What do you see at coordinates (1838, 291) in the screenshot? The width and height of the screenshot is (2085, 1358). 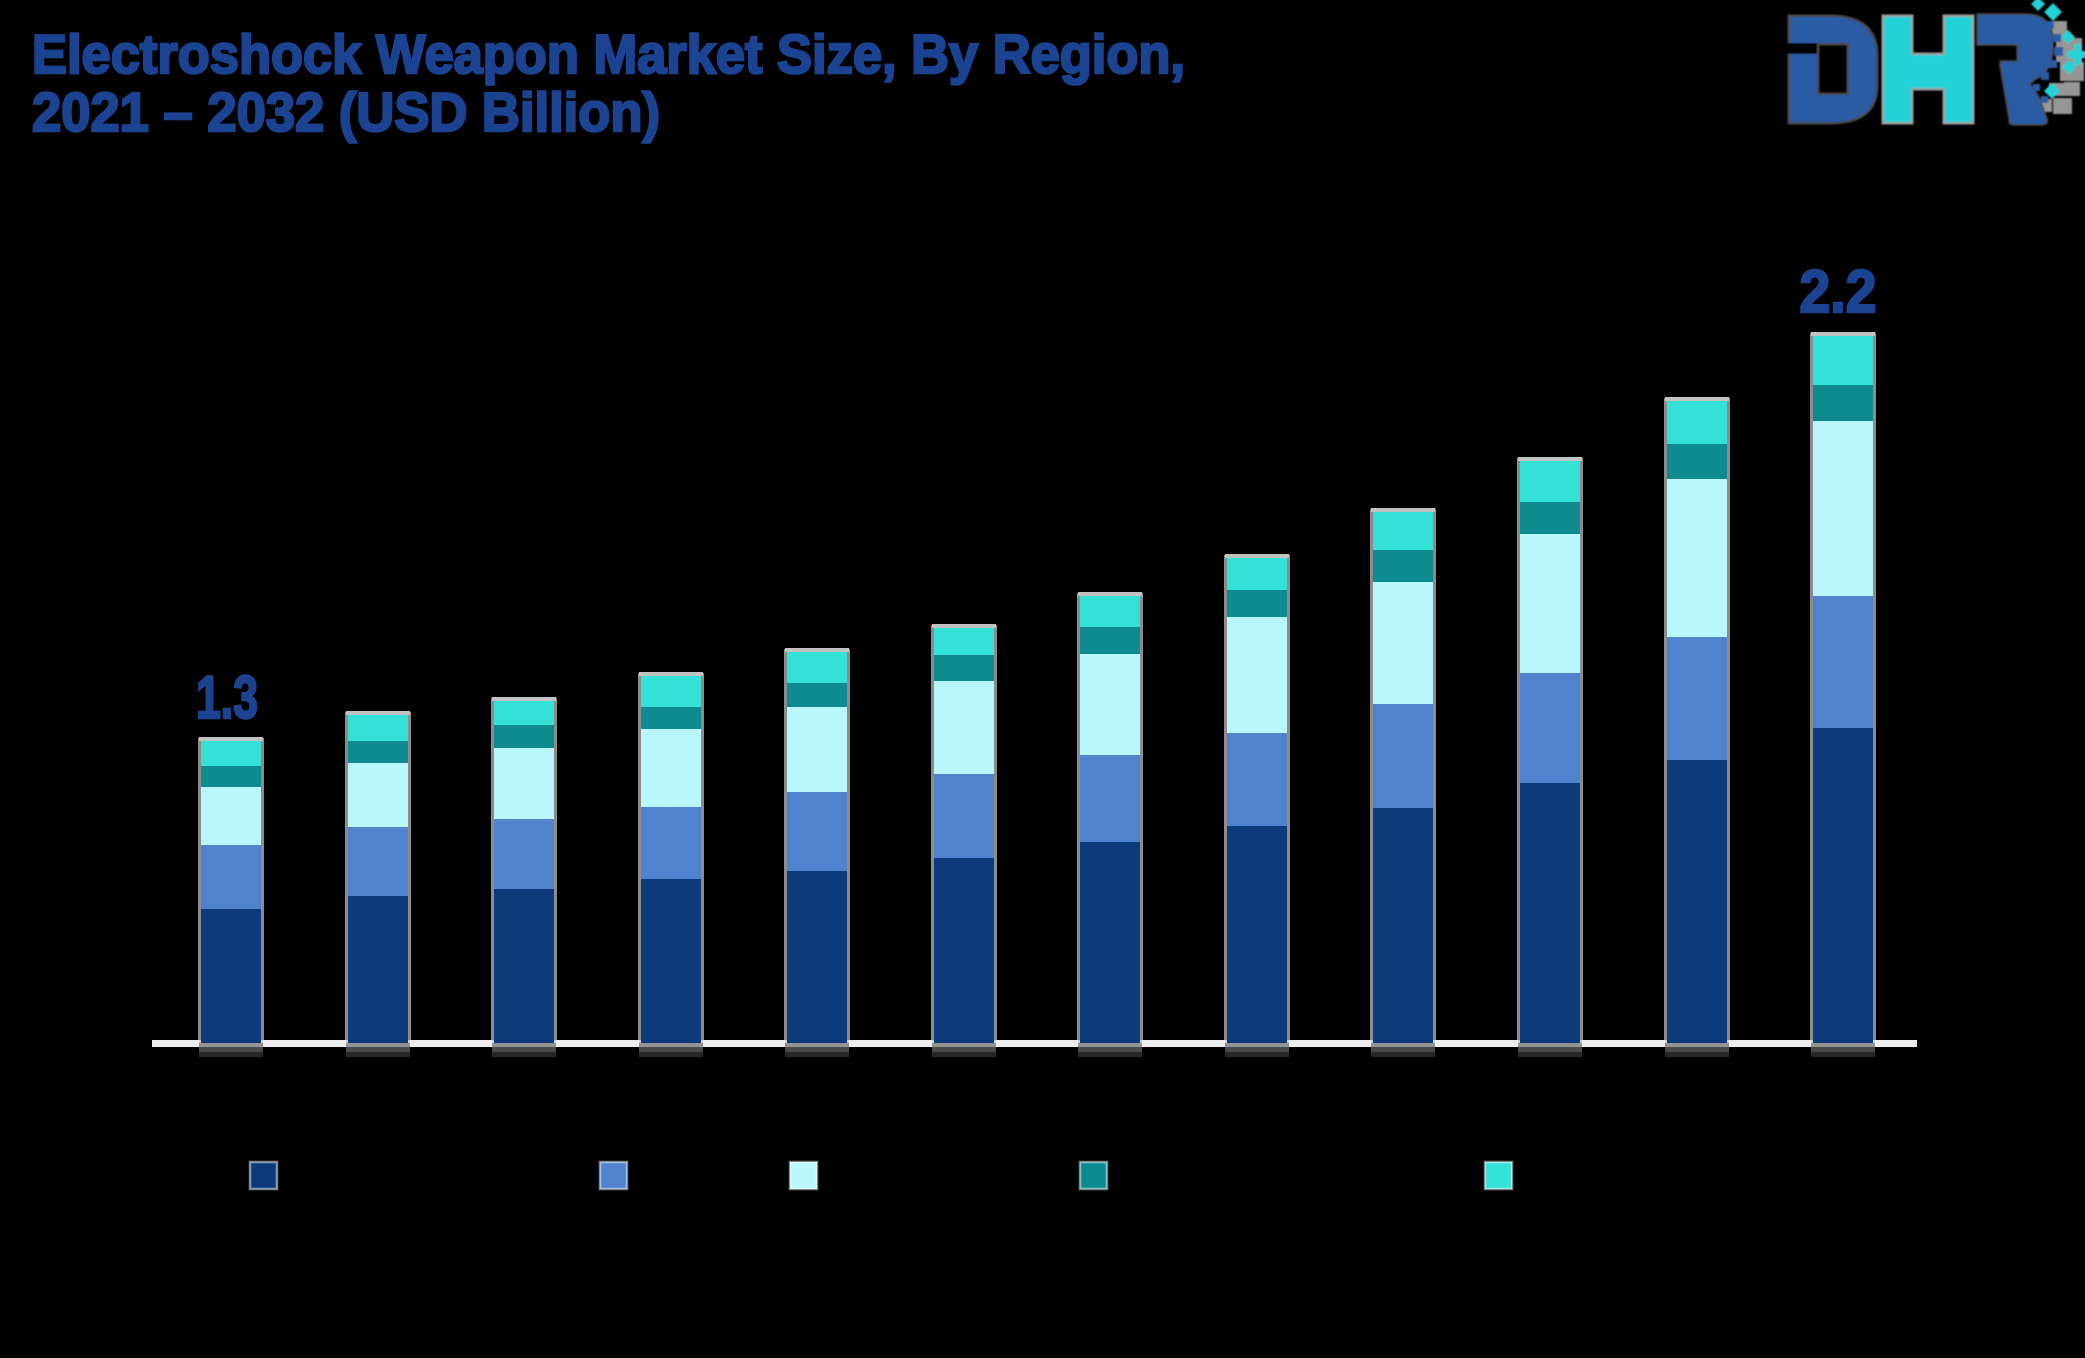 I see `svg-text: 2.2` at bounding box center [1838, 291].